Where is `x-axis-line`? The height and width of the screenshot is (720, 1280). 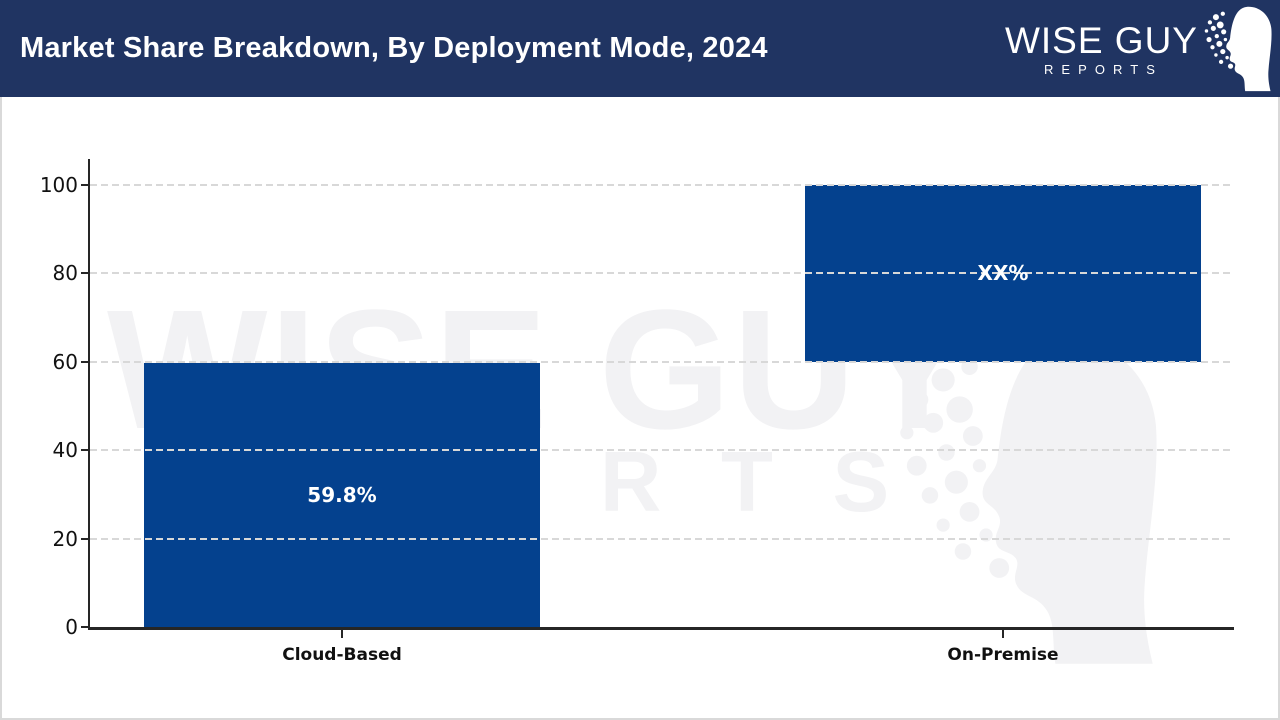
x-axis-line is located at coordinates (661, 628).